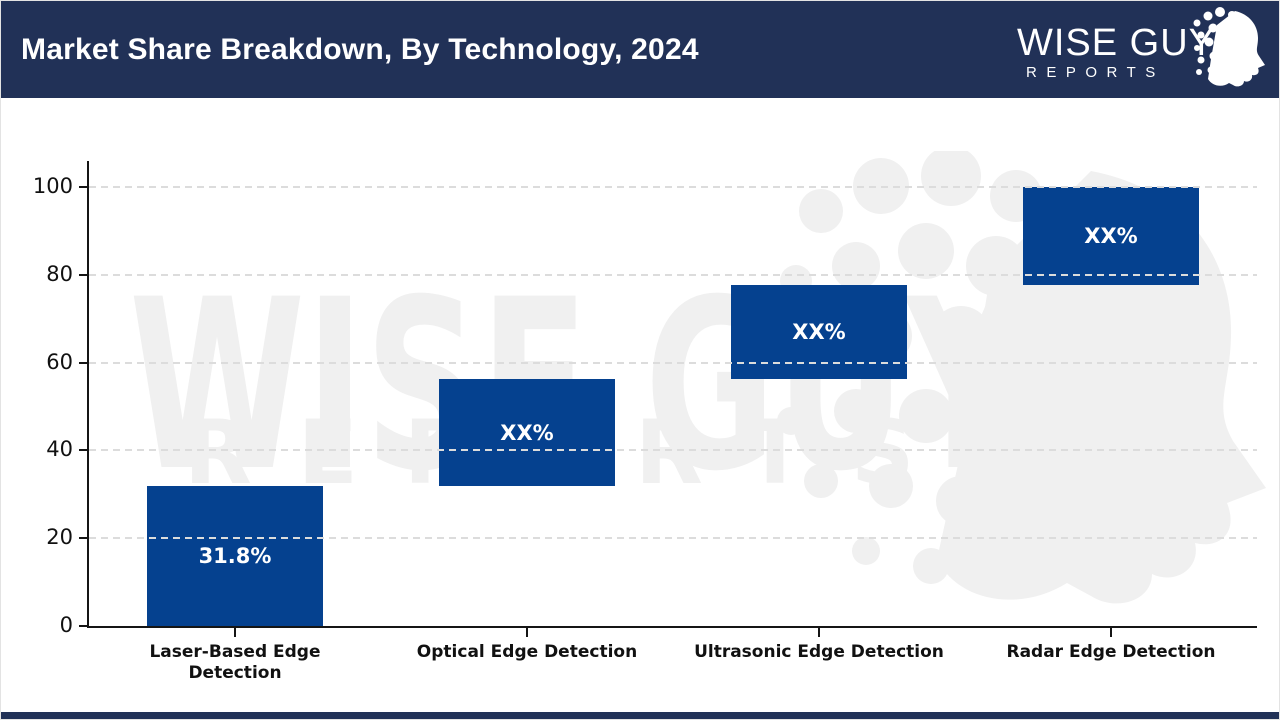  I want to click on bar-value-label: 31.8%, so click(235, 556).